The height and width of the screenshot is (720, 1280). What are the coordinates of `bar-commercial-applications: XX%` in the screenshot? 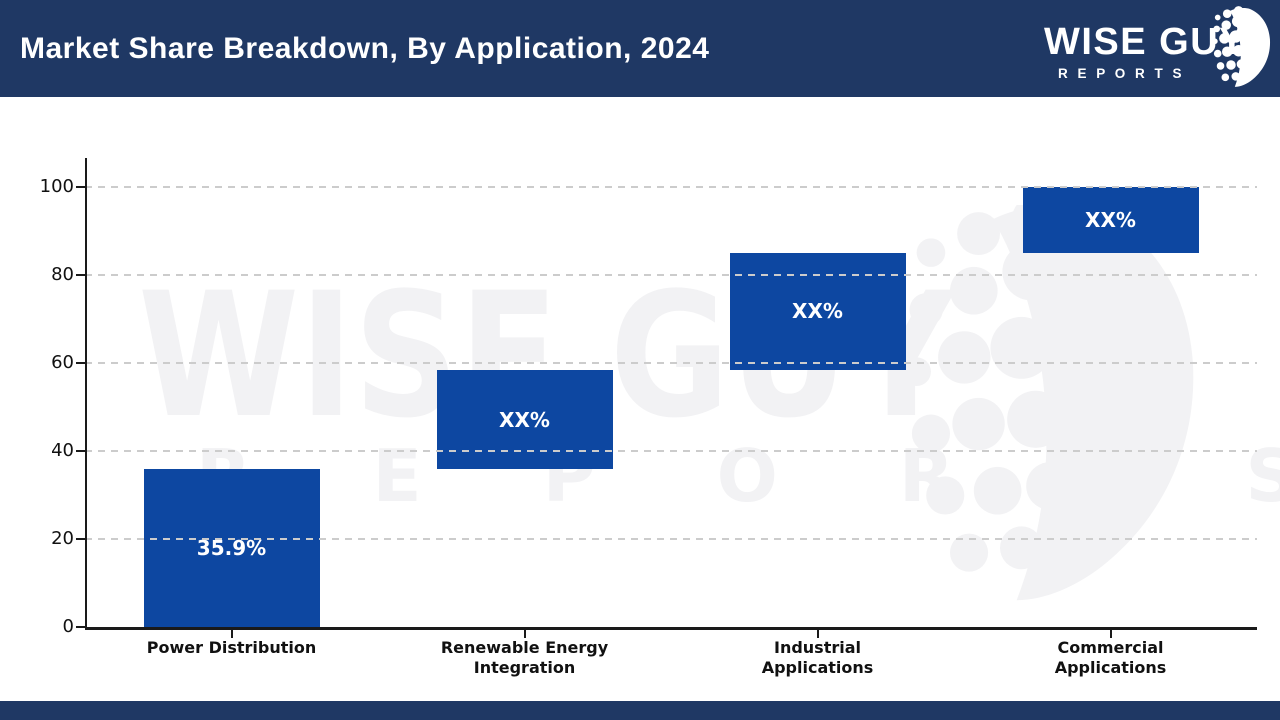 It's located at (1110, 220).